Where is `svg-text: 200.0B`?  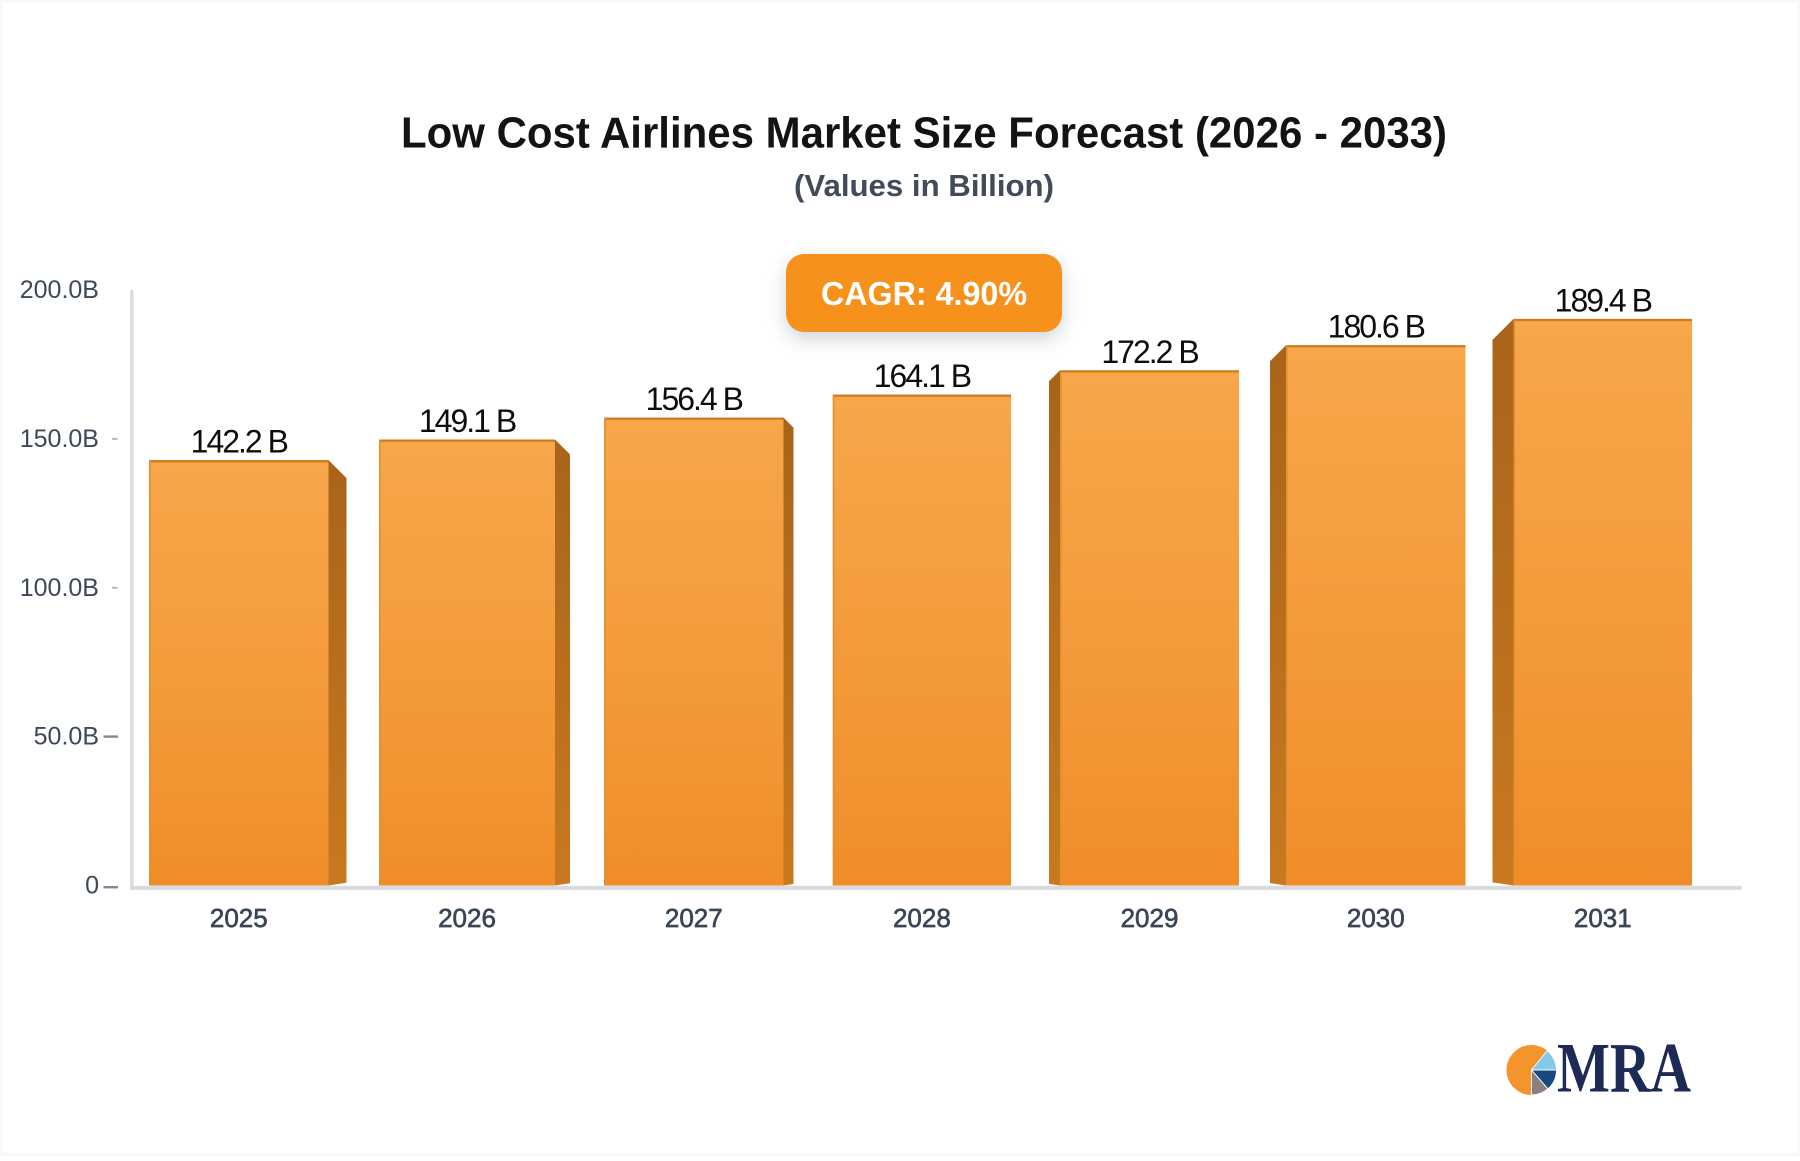 svg-text: 200.0B is located at coordinates (59, 290).